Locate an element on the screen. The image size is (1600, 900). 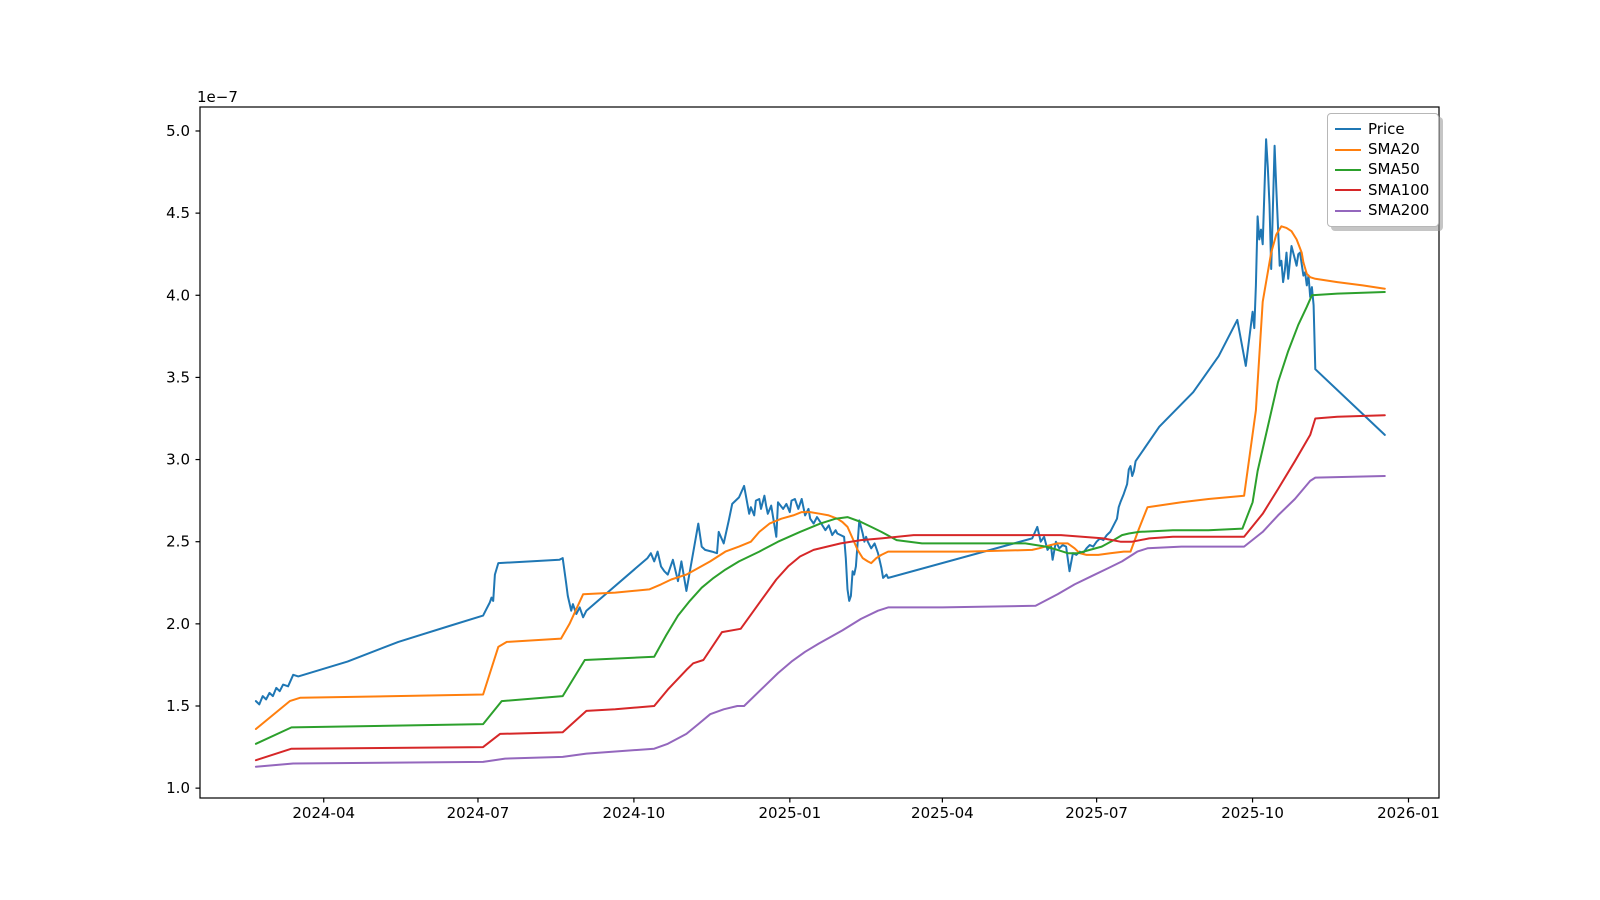
legend-label: SMA20 is located at coordinates (1394, 149).